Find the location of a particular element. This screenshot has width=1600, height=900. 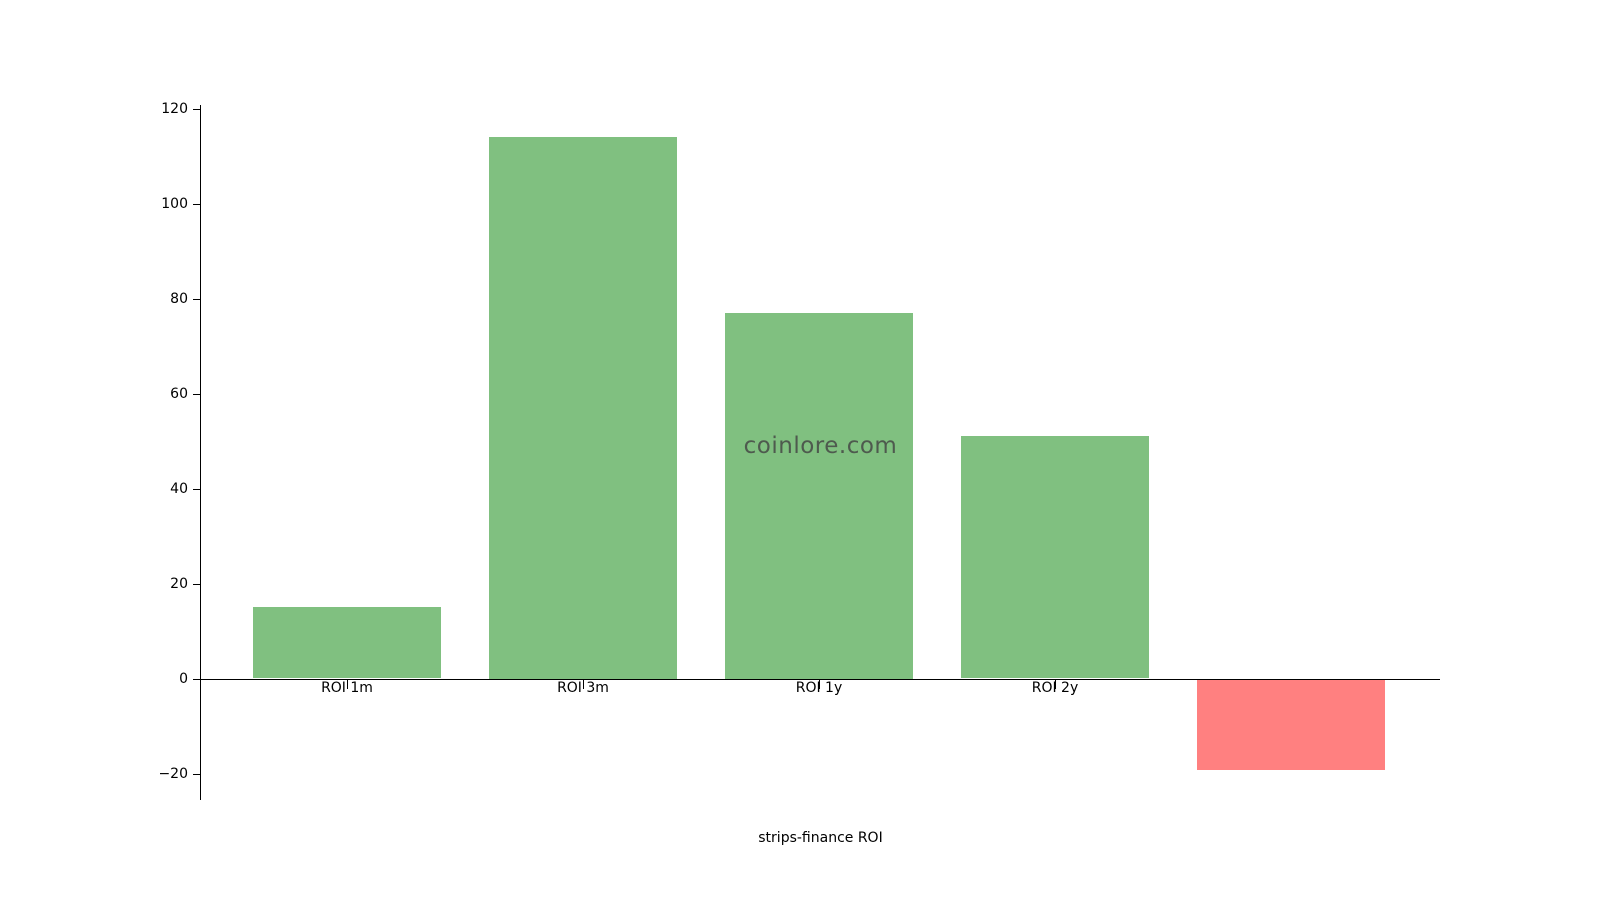

y-tick-label: 0 is located at coordinates (183, 679).